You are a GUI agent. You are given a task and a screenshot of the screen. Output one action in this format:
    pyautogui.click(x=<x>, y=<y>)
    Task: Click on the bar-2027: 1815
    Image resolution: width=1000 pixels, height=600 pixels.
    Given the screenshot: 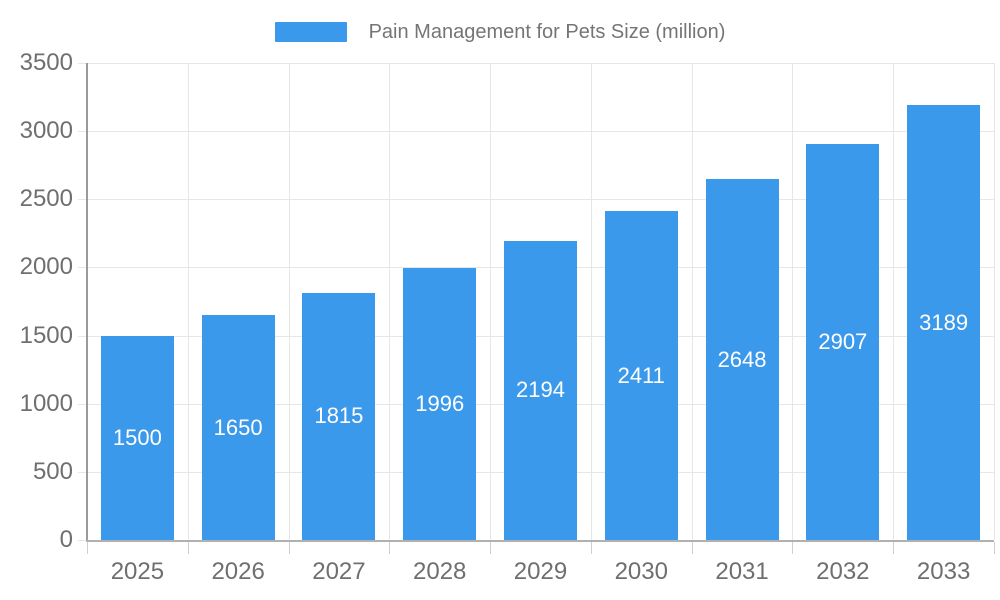 What is the action you would take?
    pyautogui.click(x=339, y=416)
    